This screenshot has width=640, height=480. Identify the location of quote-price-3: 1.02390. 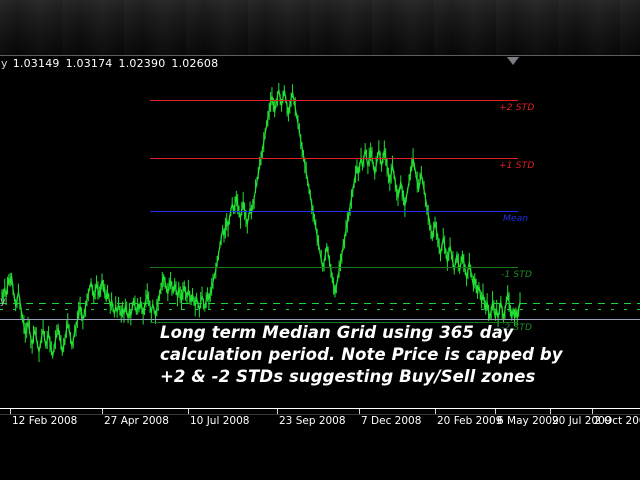
(142, 63).